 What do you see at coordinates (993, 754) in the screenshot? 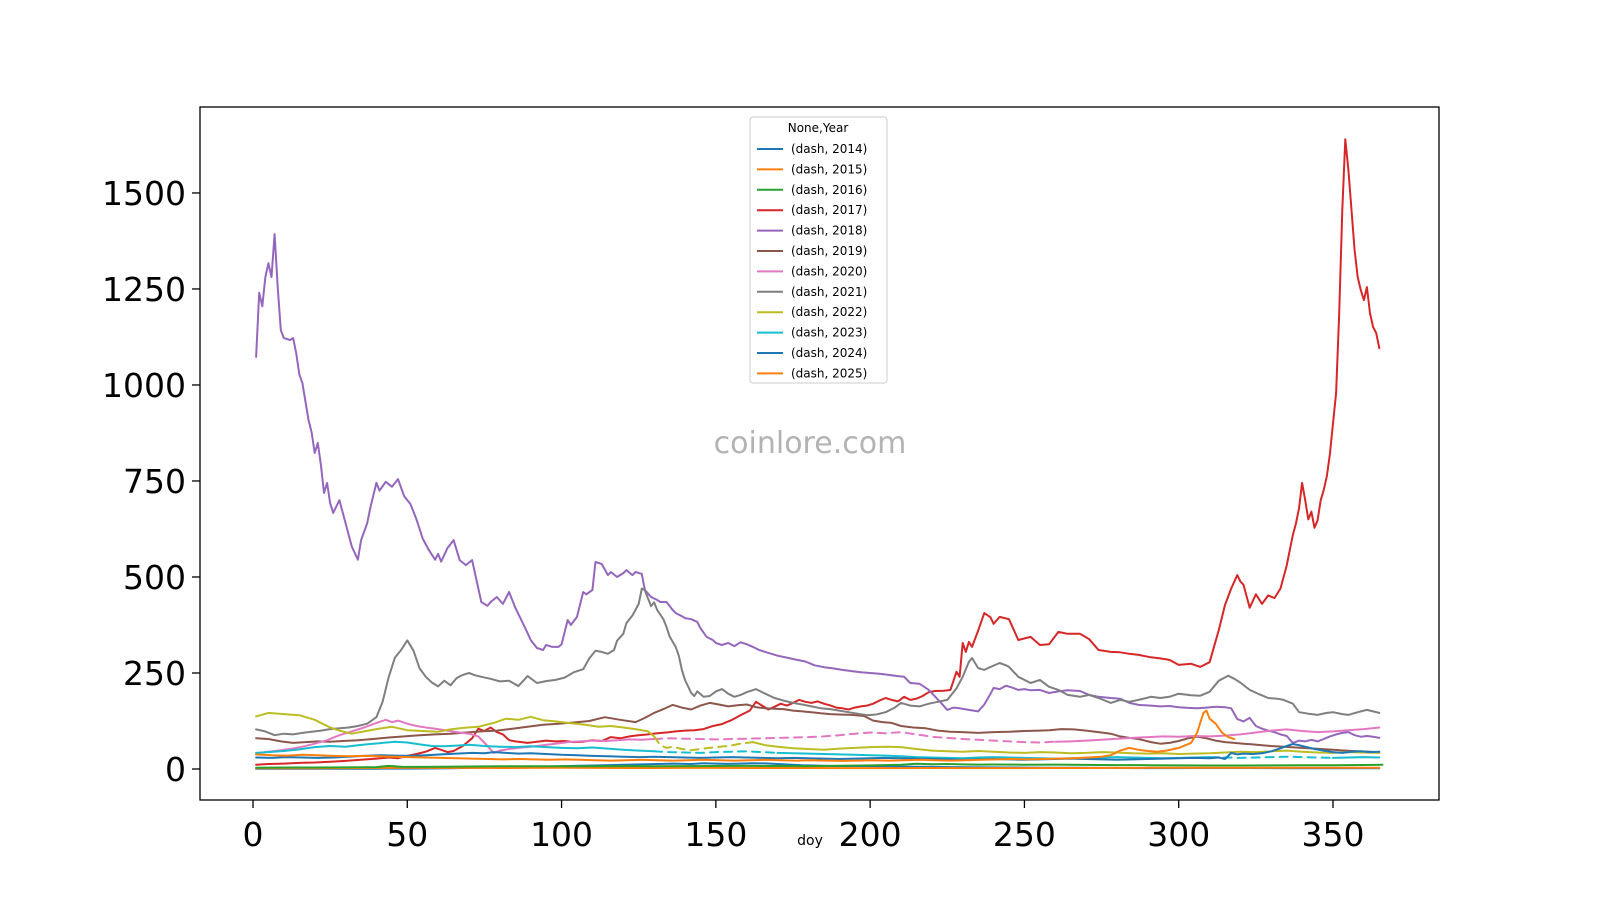
I see `series-line-dash-2023-gapped` at bounding box center [993, 754].